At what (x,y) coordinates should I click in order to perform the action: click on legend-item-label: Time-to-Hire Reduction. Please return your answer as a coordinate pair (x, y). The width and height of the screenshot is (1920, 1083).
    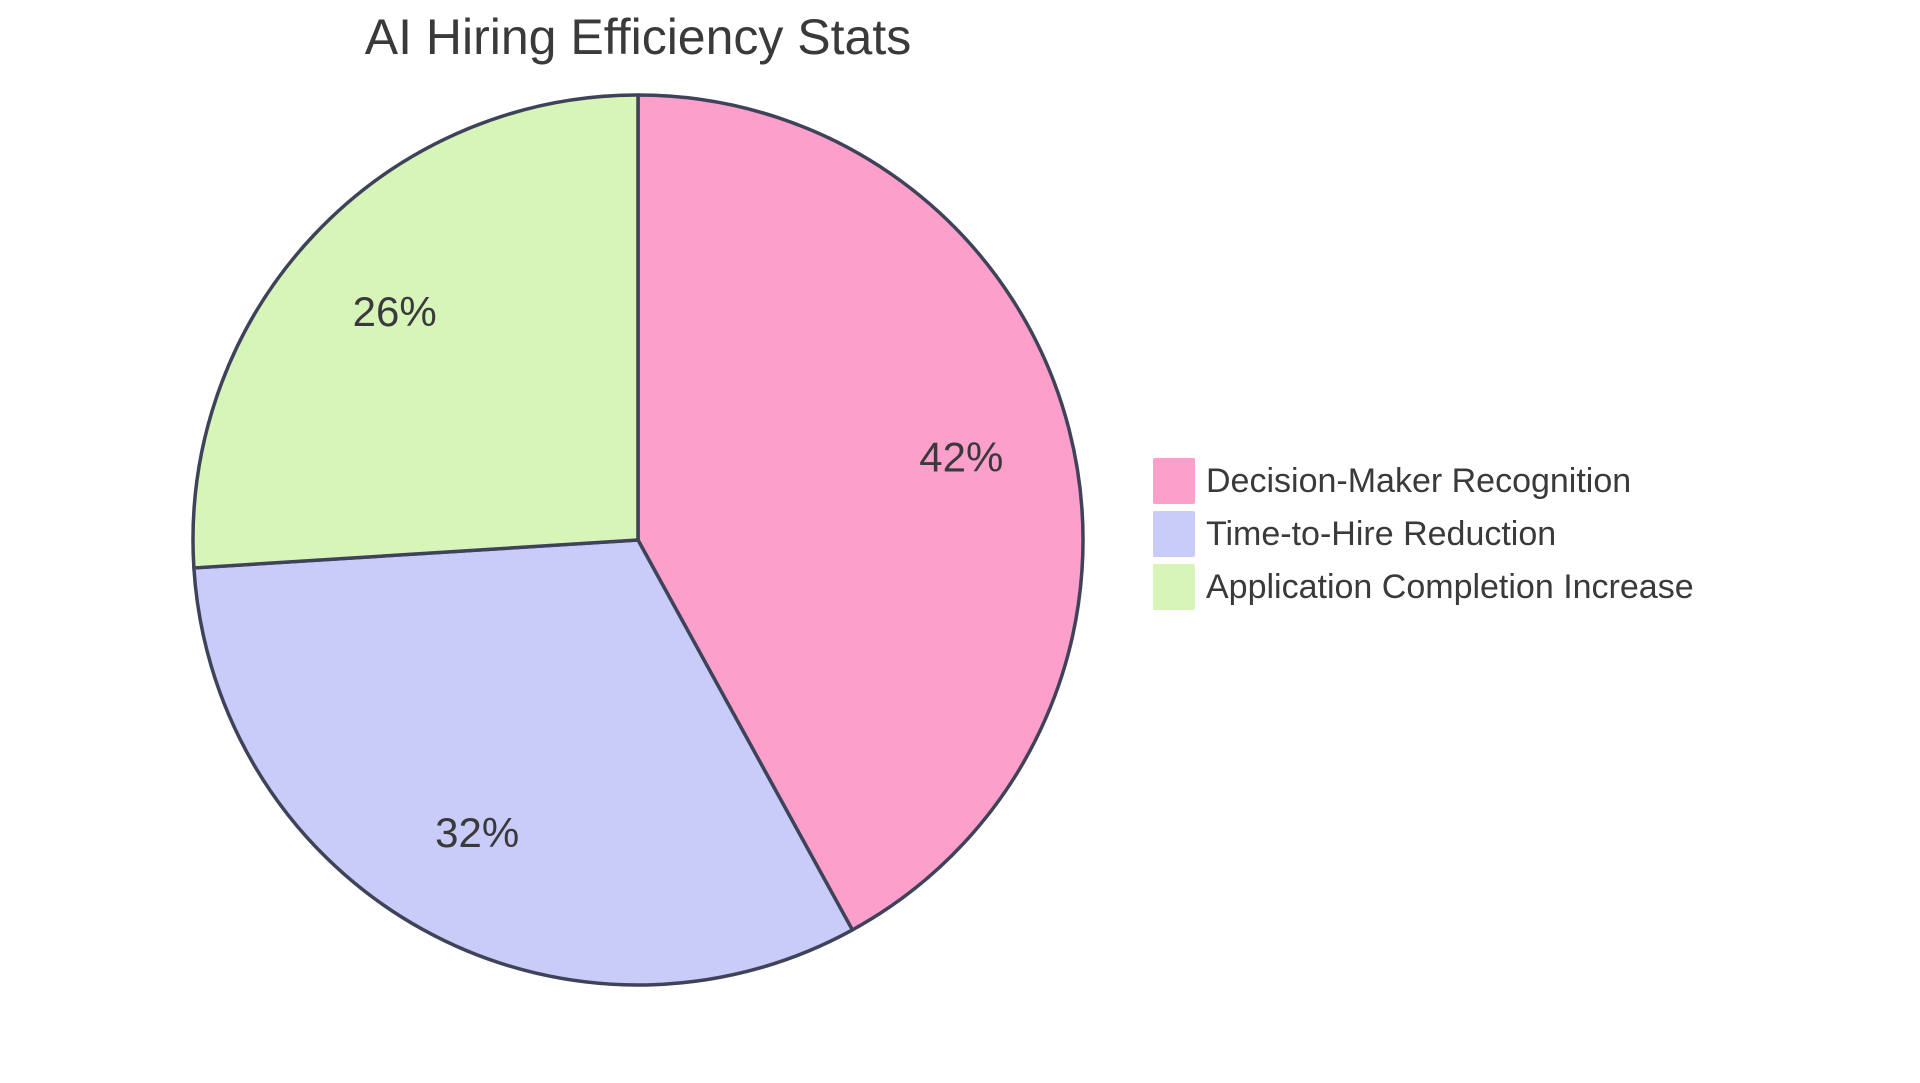
    Looking at the image, I should click on (1381, 533).